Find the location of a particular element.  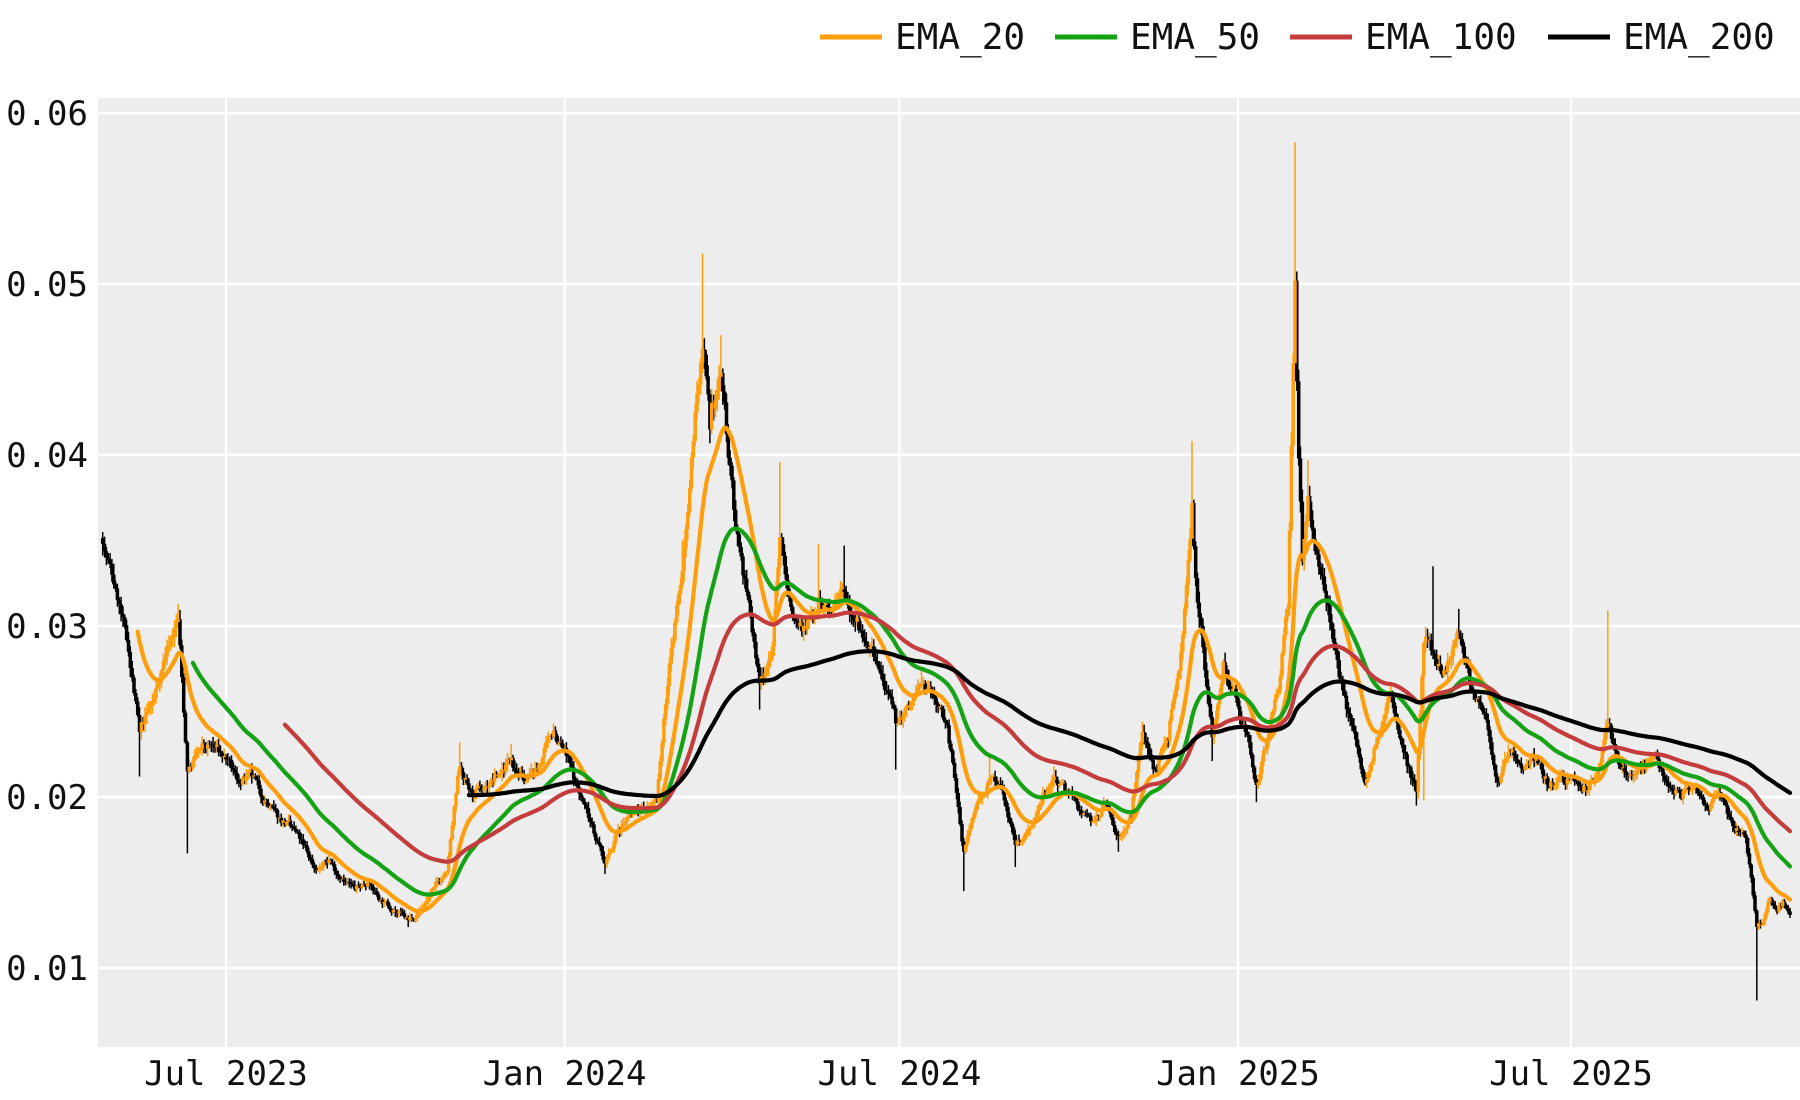

ema-200-line is located at coordinates (1129, 724).